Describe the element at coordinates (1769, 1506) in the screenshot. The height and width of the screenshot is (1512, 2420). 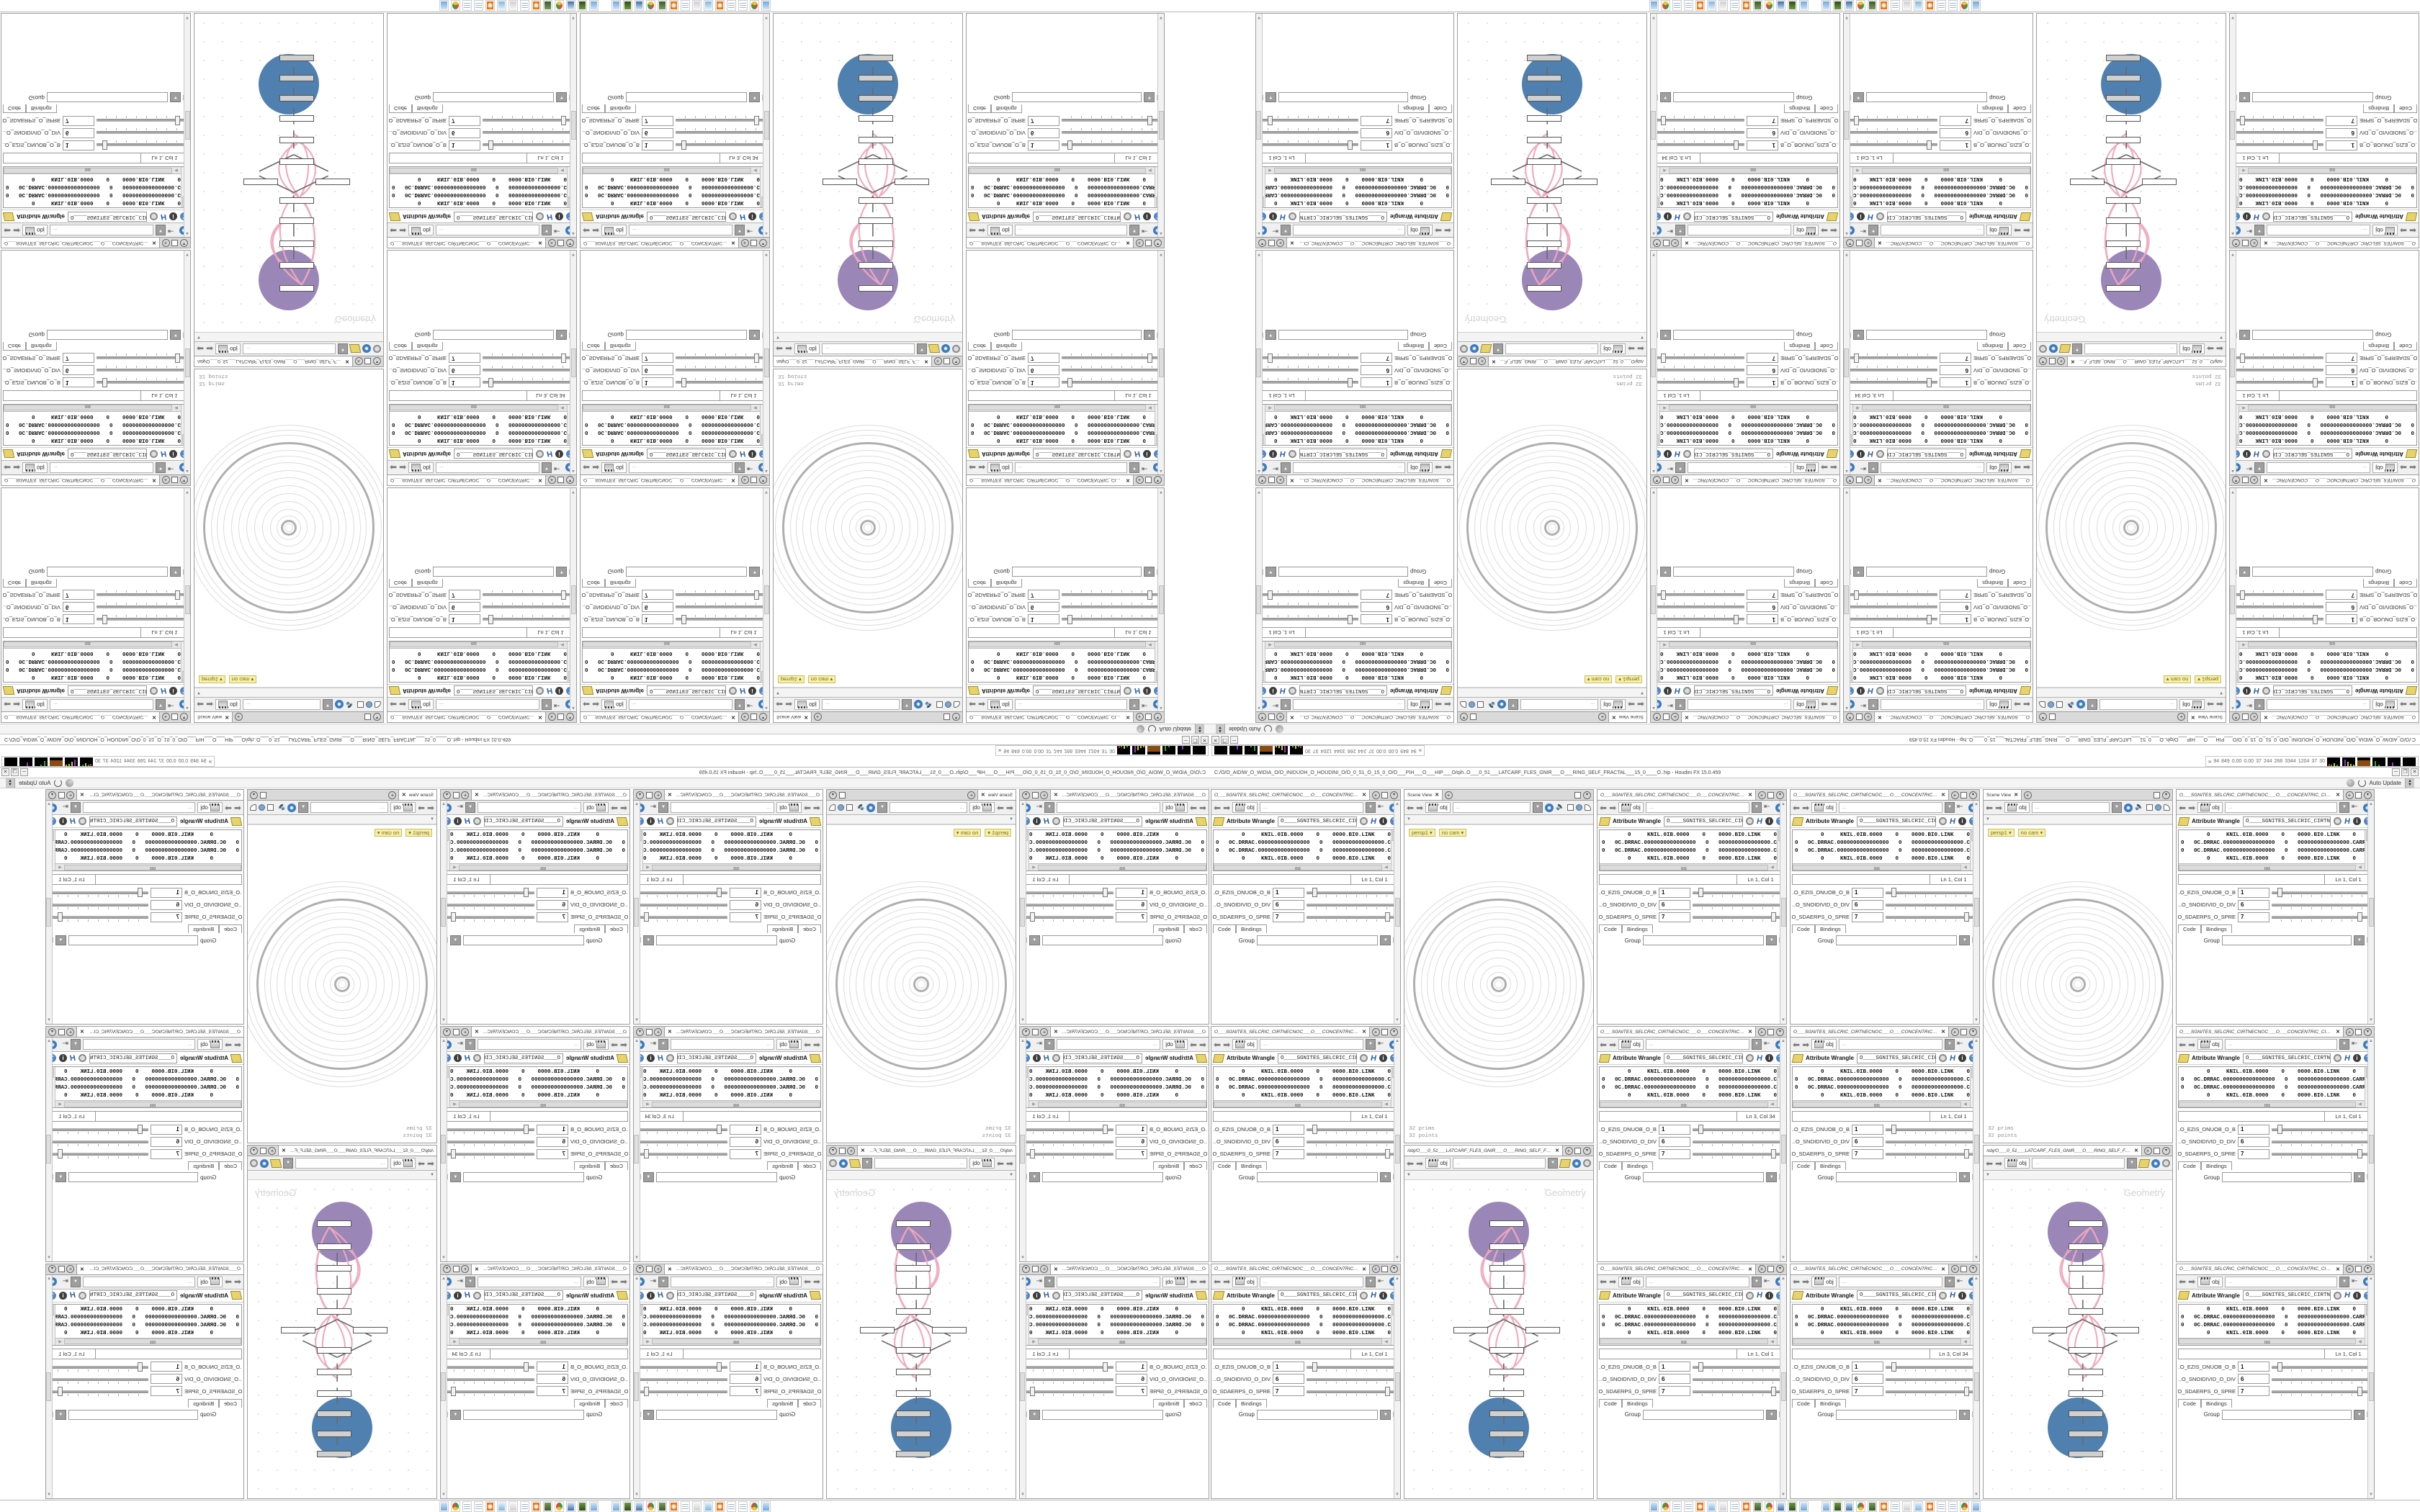
I see `taskbar-item-chrome2-icon` at that location.